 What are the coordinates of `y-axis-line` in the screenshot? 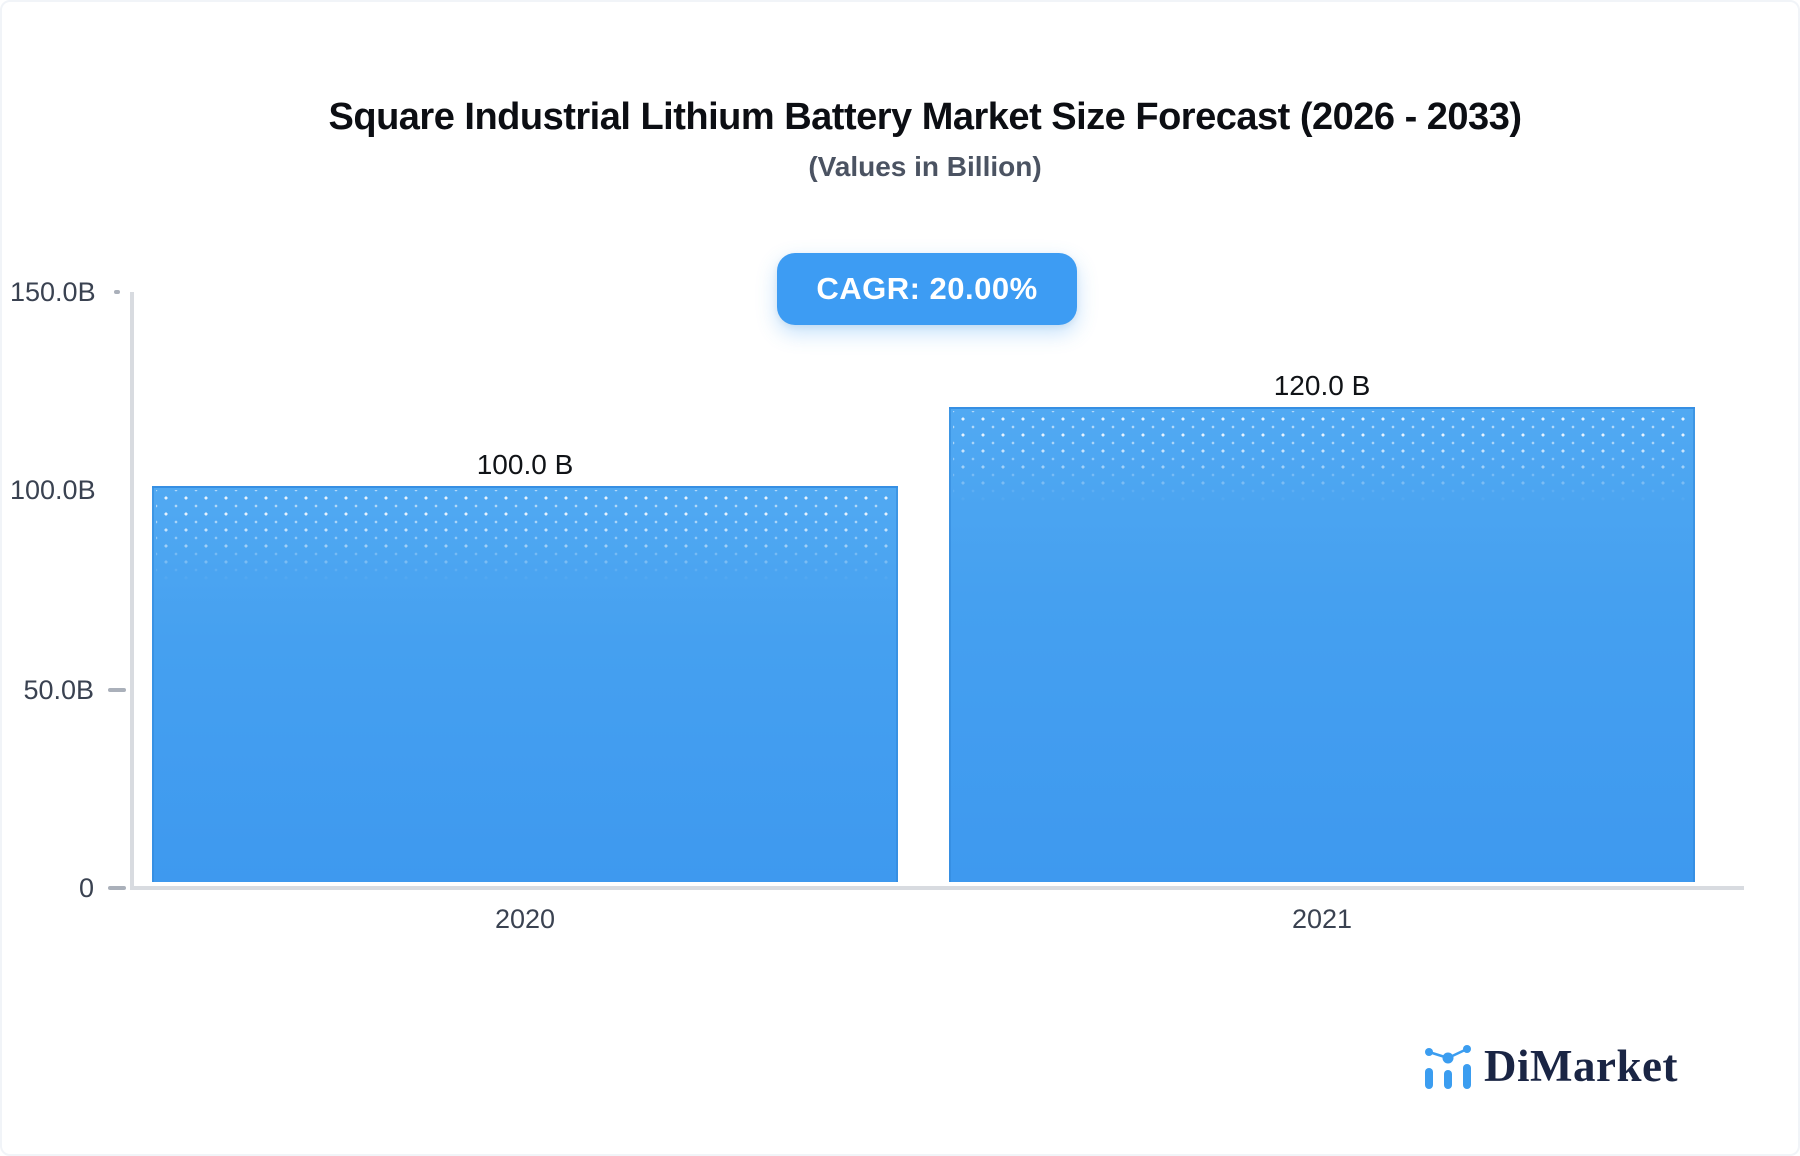 It's located at (132, 591).